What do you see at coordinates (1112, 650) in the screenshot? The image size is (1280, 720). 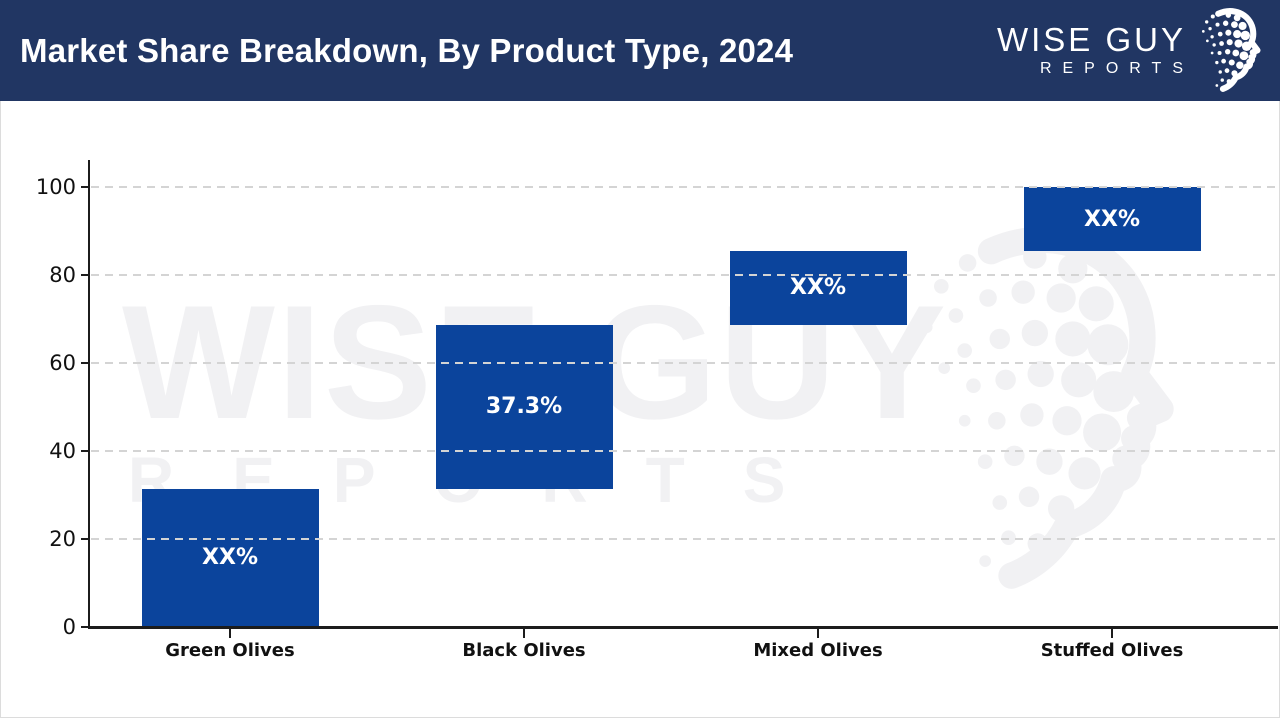 I see `x-category-label: Stuffed Olives` at bounding box center [1112, 650].